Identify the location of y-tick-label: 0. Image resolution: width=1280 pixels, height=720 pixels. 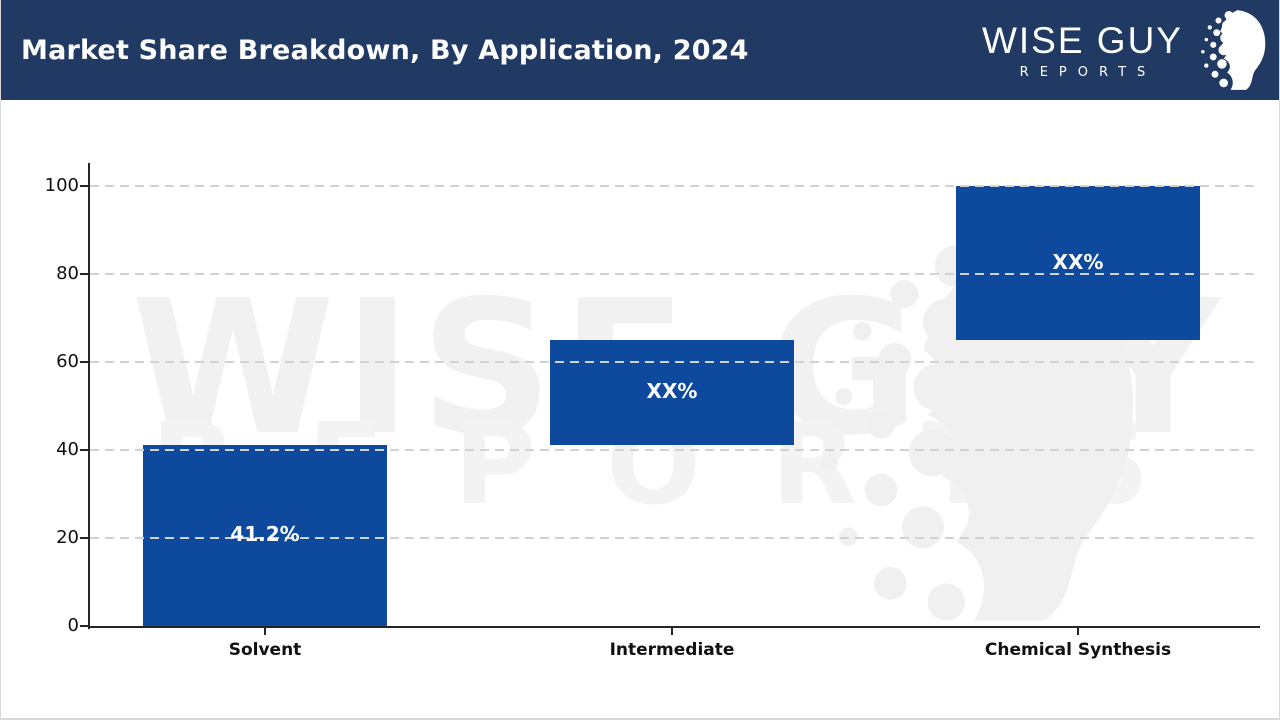
(73, 625).